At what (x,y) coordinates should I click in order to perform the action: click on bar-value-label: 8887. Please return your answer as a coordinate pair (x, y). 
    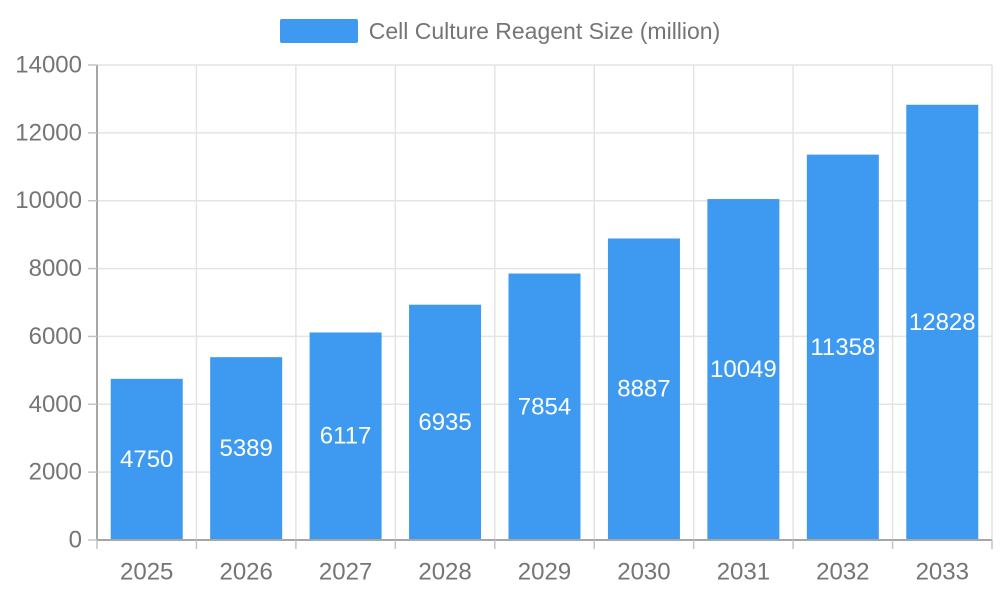
    Looking at the image, I should click on (643, 389).